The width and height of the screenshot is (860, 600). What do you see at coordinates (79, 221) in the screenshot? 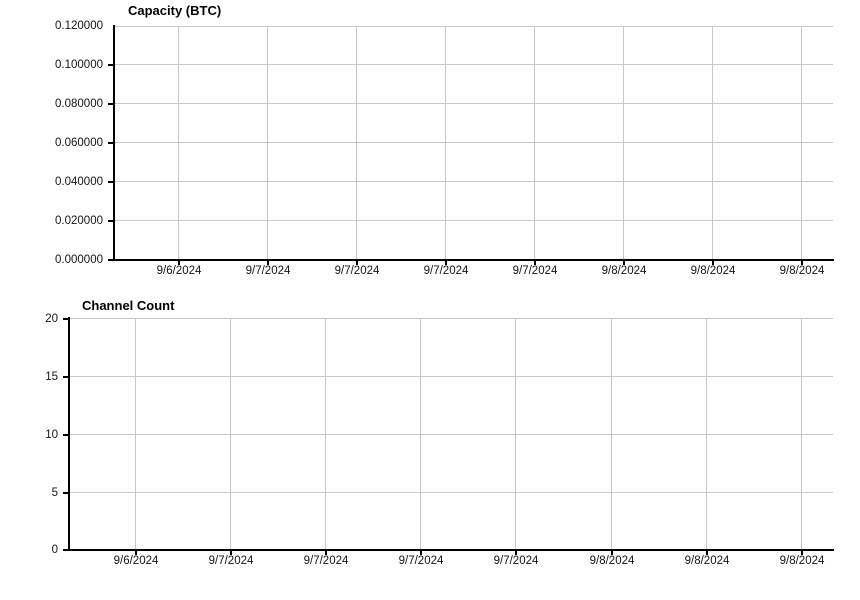
I see `capacity-y-tick-label: 0.020000` at bounding box center [79, 221].